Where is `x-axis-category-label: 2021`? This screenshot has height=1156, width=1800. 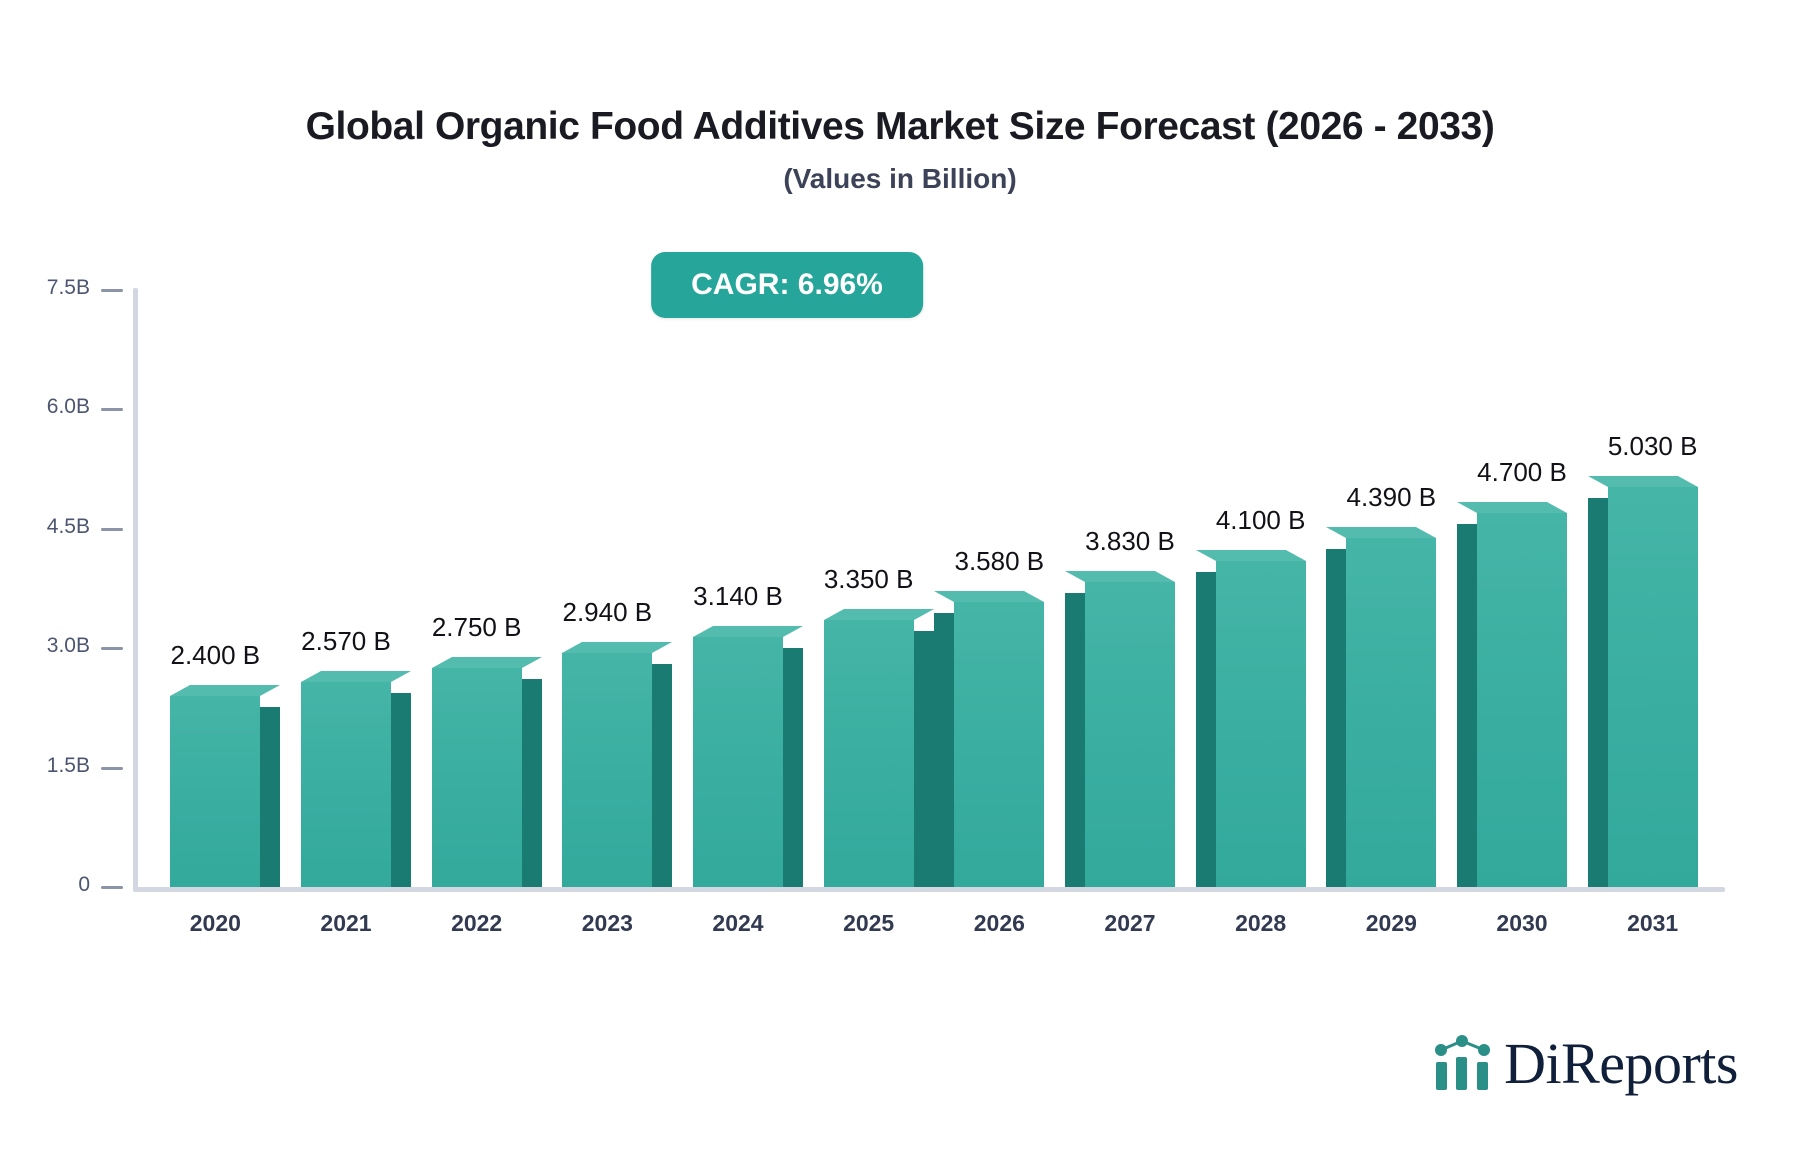 x-axis-category-label: 2021 is located at coordinates (346, 923).